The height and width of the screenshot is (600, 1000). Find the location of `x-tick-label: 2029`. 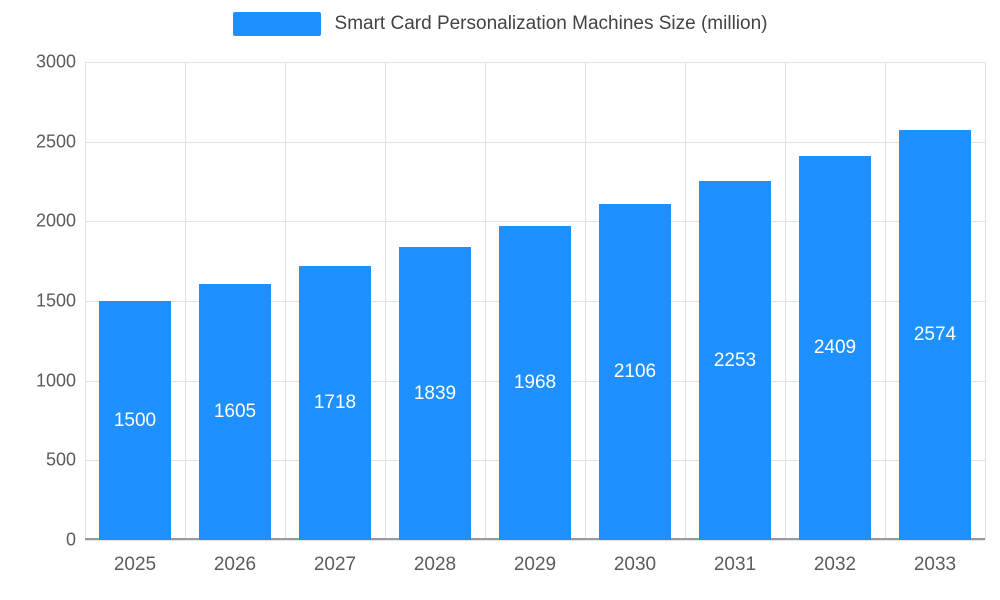

x-tick-label: 2029 is located at coordinates (535, 564).